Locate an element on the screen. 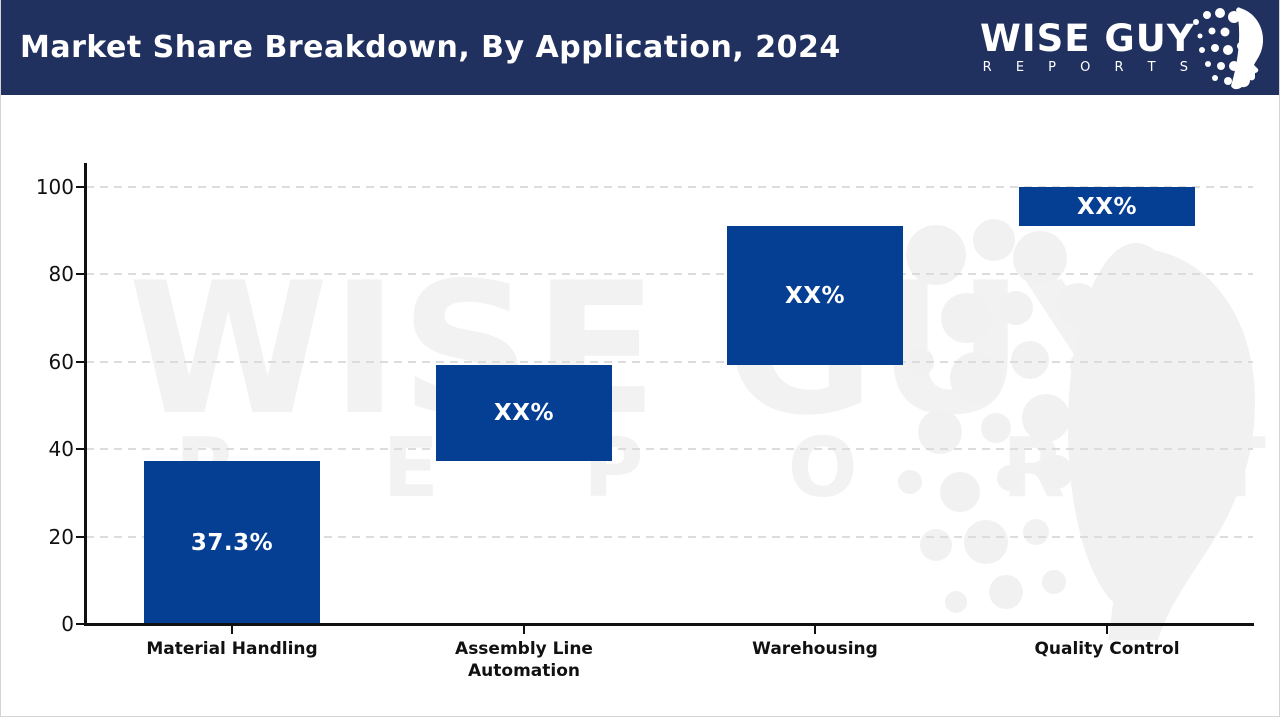 The image size is (1280, 720). y-tick-label: 20 is located at coordinates (61, 537).